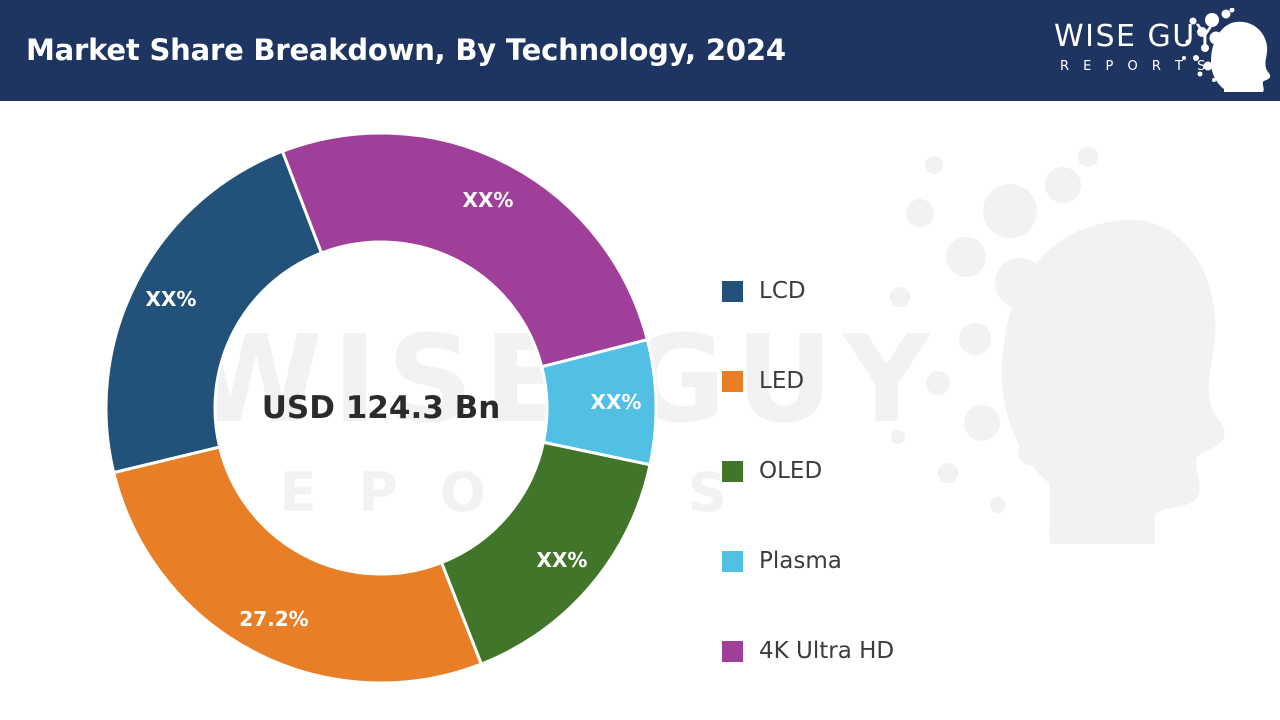 This screenshot has width=1280, height=720. I want to click on donut-slice-led, so click(297, 565).